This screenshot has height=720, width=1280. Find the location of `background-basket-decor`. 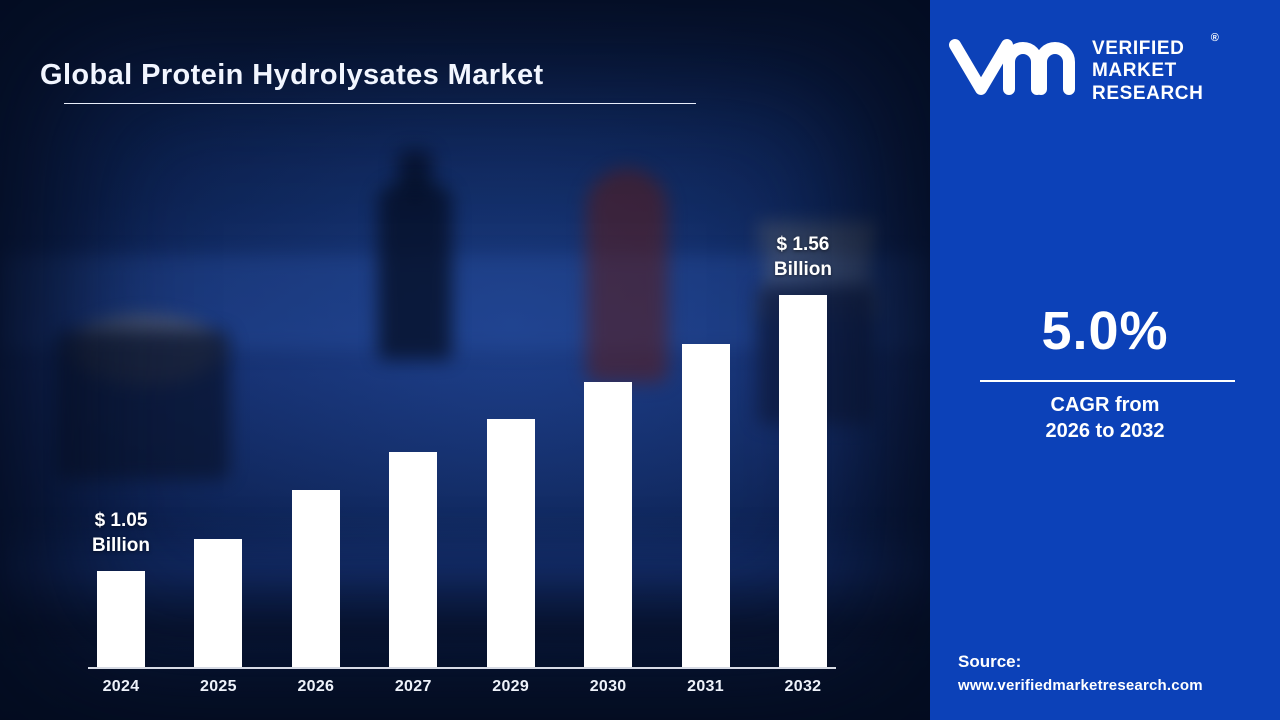

background-basket-decor is located at coordinates (142, 405).